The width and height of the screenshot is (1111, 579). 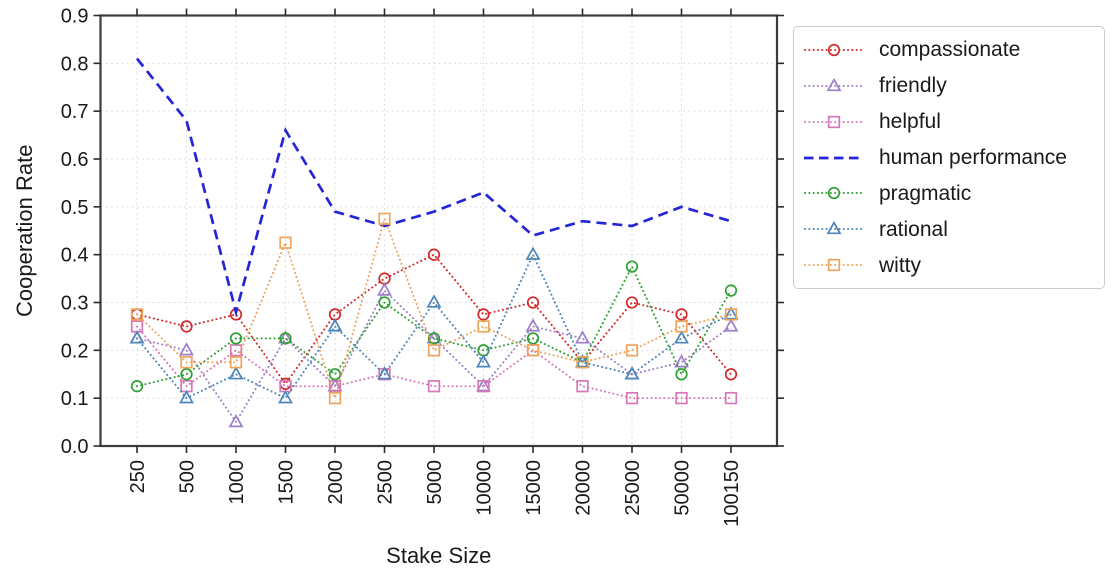 I want to click on legend-dashed-line-icon, so click(x=834, y=157).